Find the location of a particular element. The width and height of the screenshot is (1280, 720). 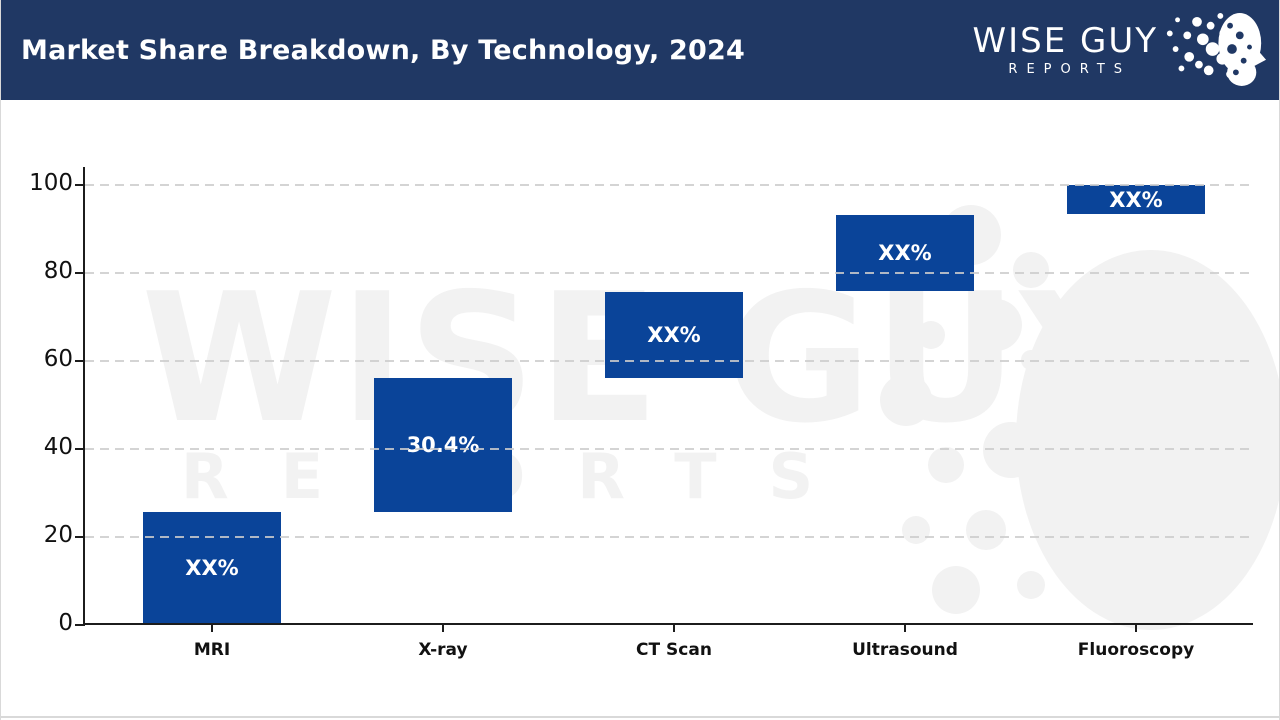

y-tick-label: 40 is located at coordinates (58, 447).